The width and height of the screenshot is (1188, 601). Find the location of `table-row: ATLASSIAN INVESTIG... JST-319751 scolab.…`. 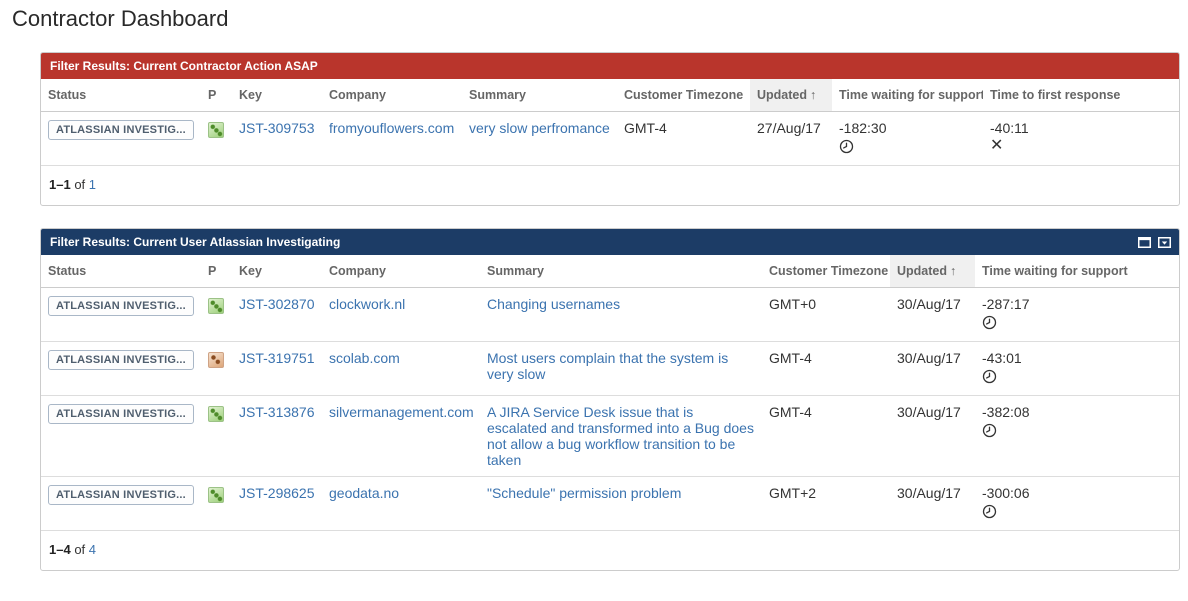

table-row: ATLASSIAN INVESTIG... JST-319751 scolab.… is located at coordinates (610, 368).